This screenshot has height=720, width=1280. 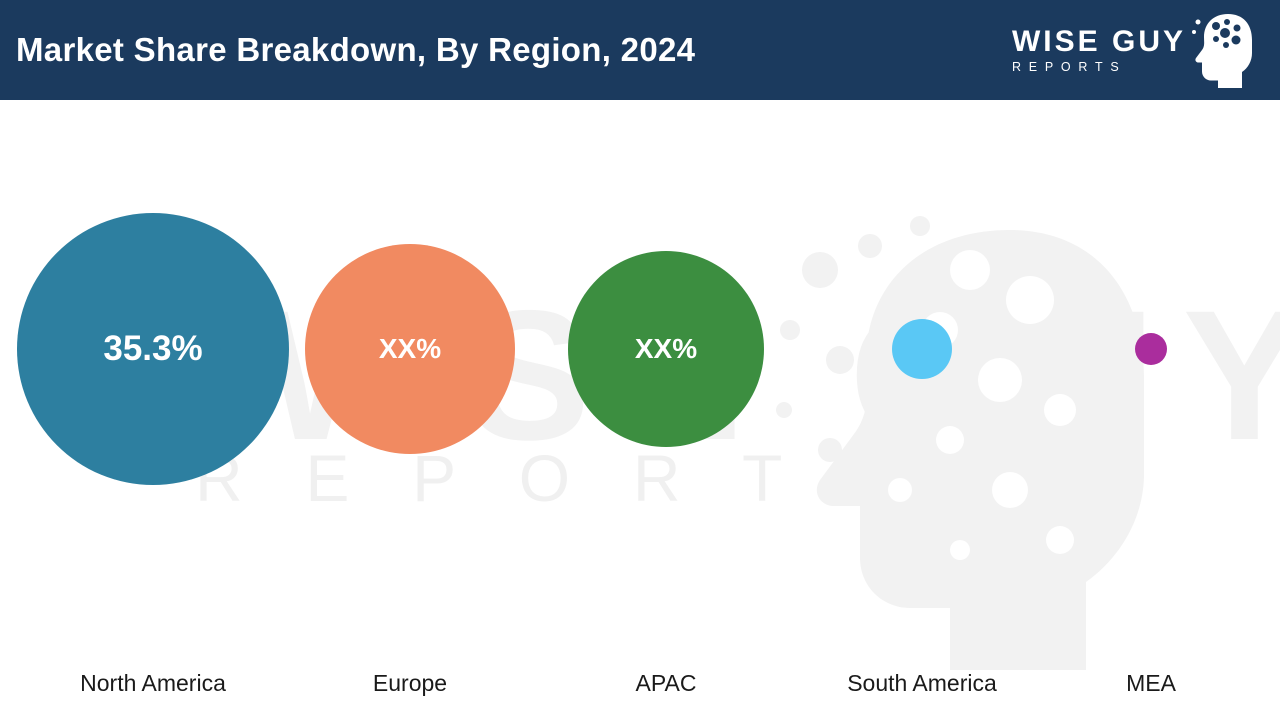 I want to click on bubble-north-america: 35.3%, so click(x=153, y=349).